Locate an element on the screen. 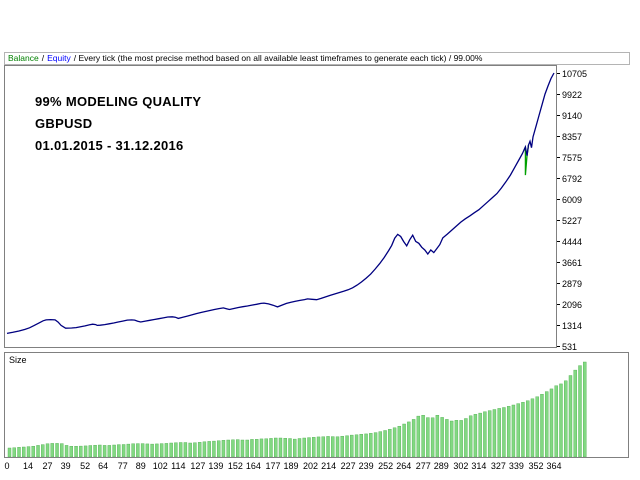  x-axis-label: 289 is located at coordinates (441, 466).